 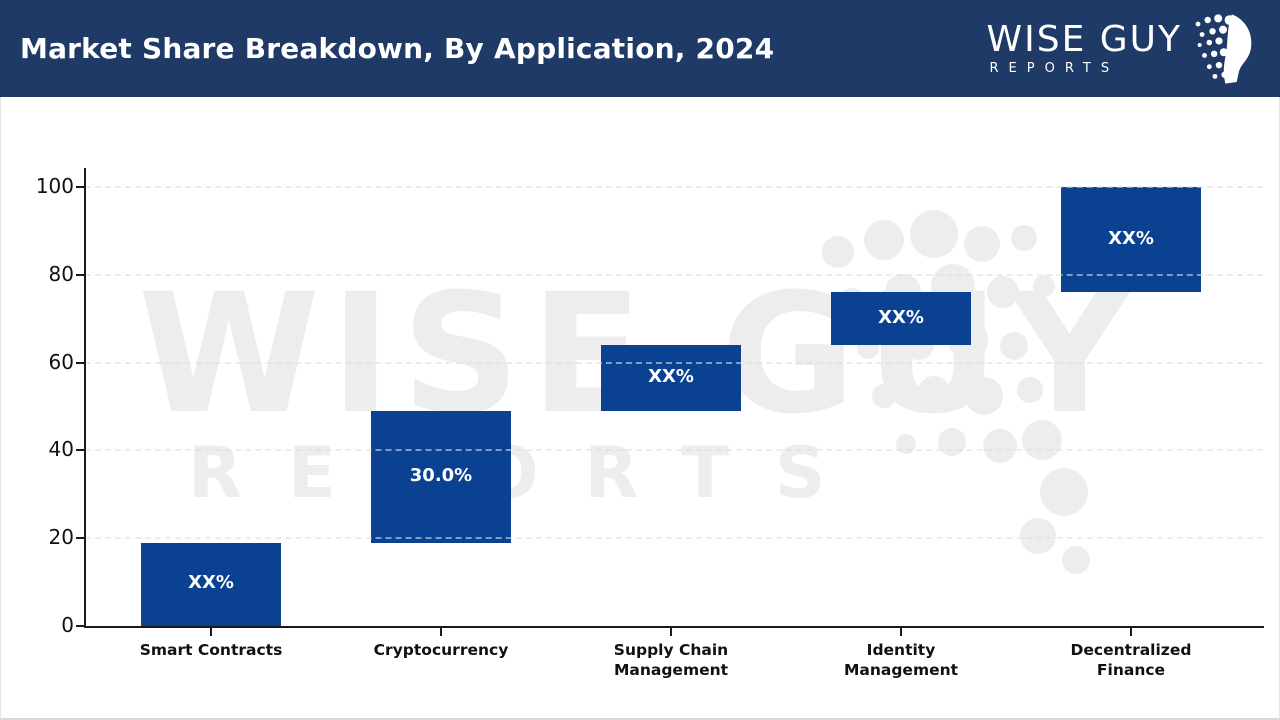 What do you see at coordinates (1131, 660) in the screenshot?
I see `x-category-label: Decentralized Finance` at bounding box center [1131, 660].